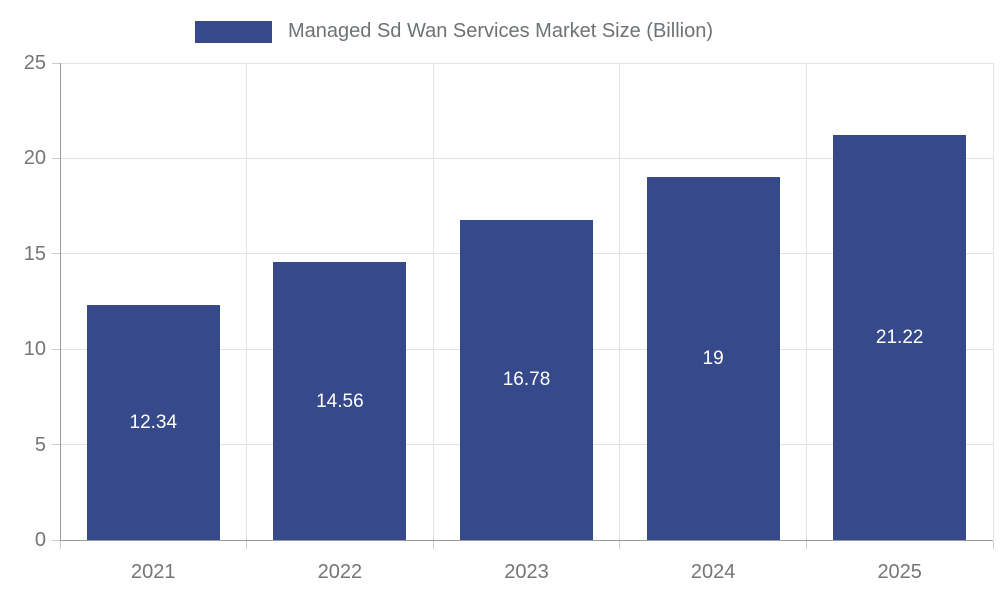 This screenshot has height=600, width=1000. Describe the element at coordinates (153, 572) in the screenshot. I see `x-axis-tick-label: 2021` at that location.